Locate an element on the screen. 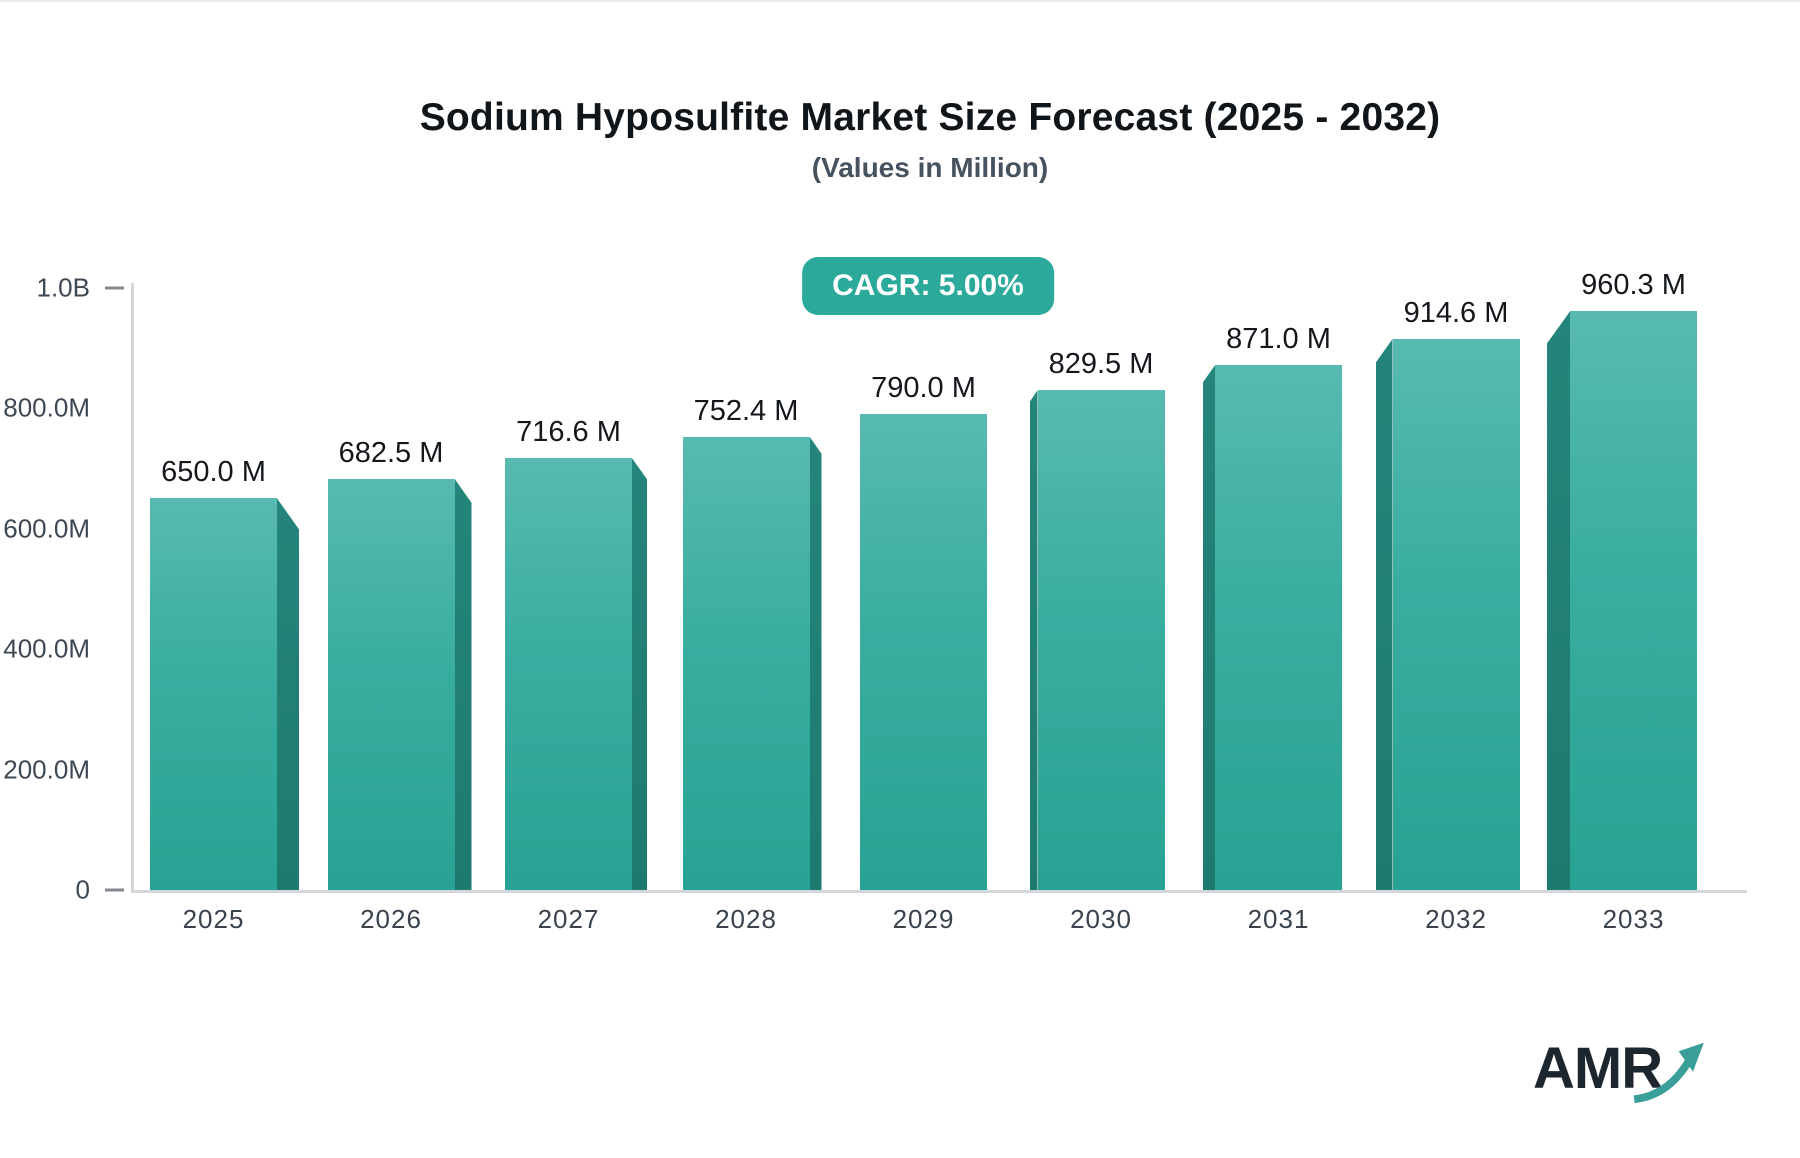 The image size is (1800, 1158). y-tick-label: 200.0M is located at coordinates (46, 769).